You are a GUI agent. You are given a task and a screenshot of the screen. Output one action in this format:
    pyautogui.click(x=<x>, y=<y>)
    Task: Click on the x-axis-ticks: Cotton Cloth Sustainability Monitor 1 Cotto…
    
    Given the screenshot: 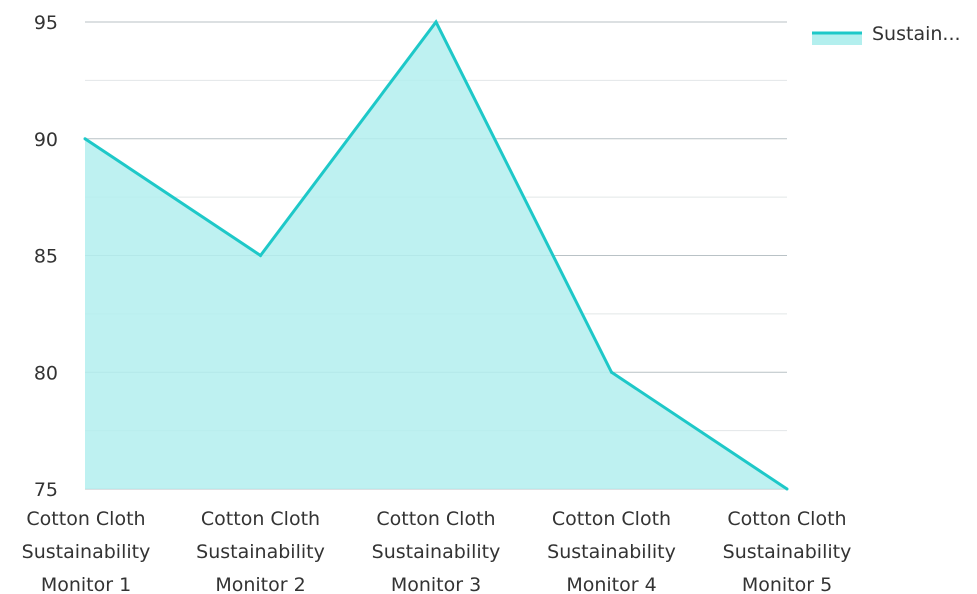 What is the action you would take?
    pyautogui.click(x=437, y=551)
    